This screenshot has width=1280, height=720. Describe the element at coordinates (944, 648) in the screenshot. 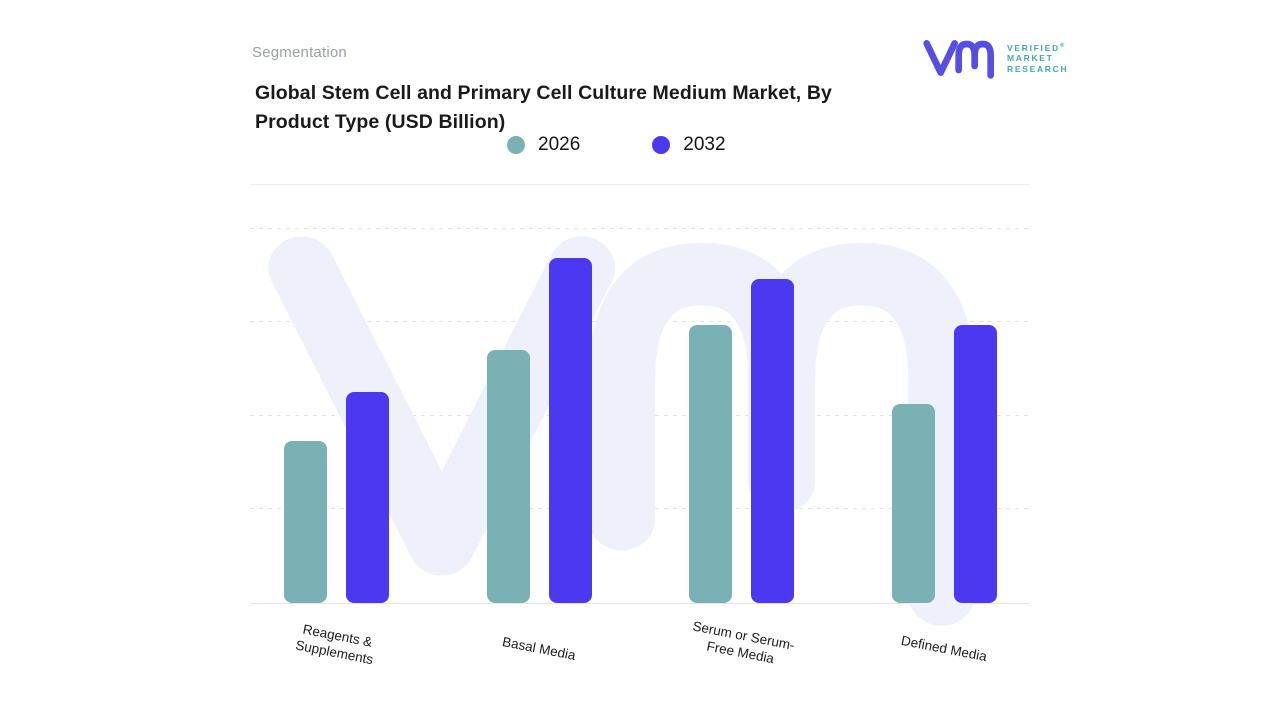

I see `x-axis-label: Defined Media` at that location.